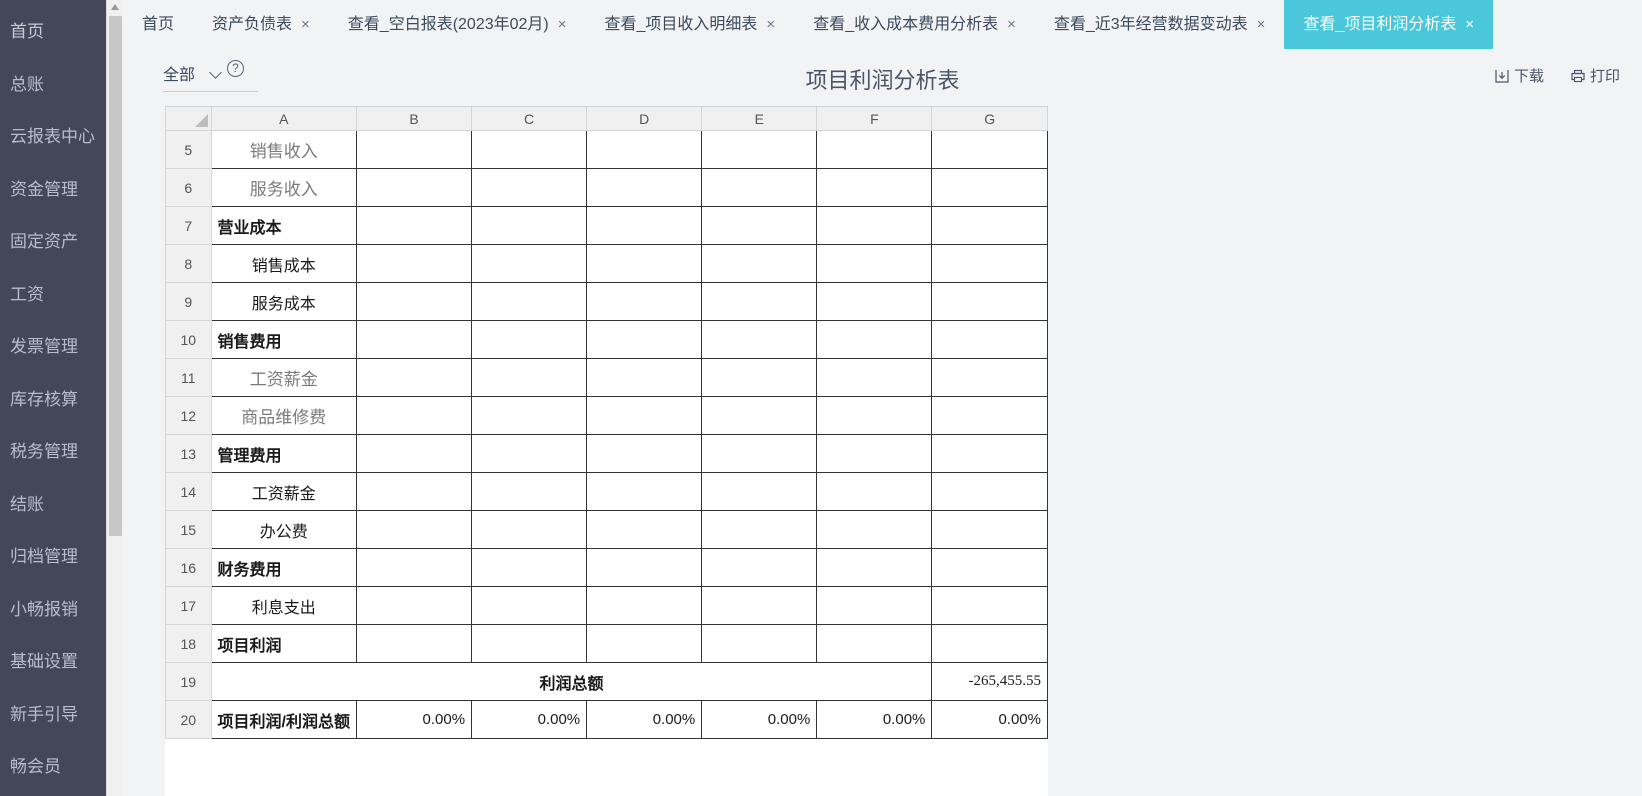 The image size is (1642, 796). What do you see at coordinates (188, 529) in the screenshot?
I see `row-header-15: 15` at bounding box center [188, 529].